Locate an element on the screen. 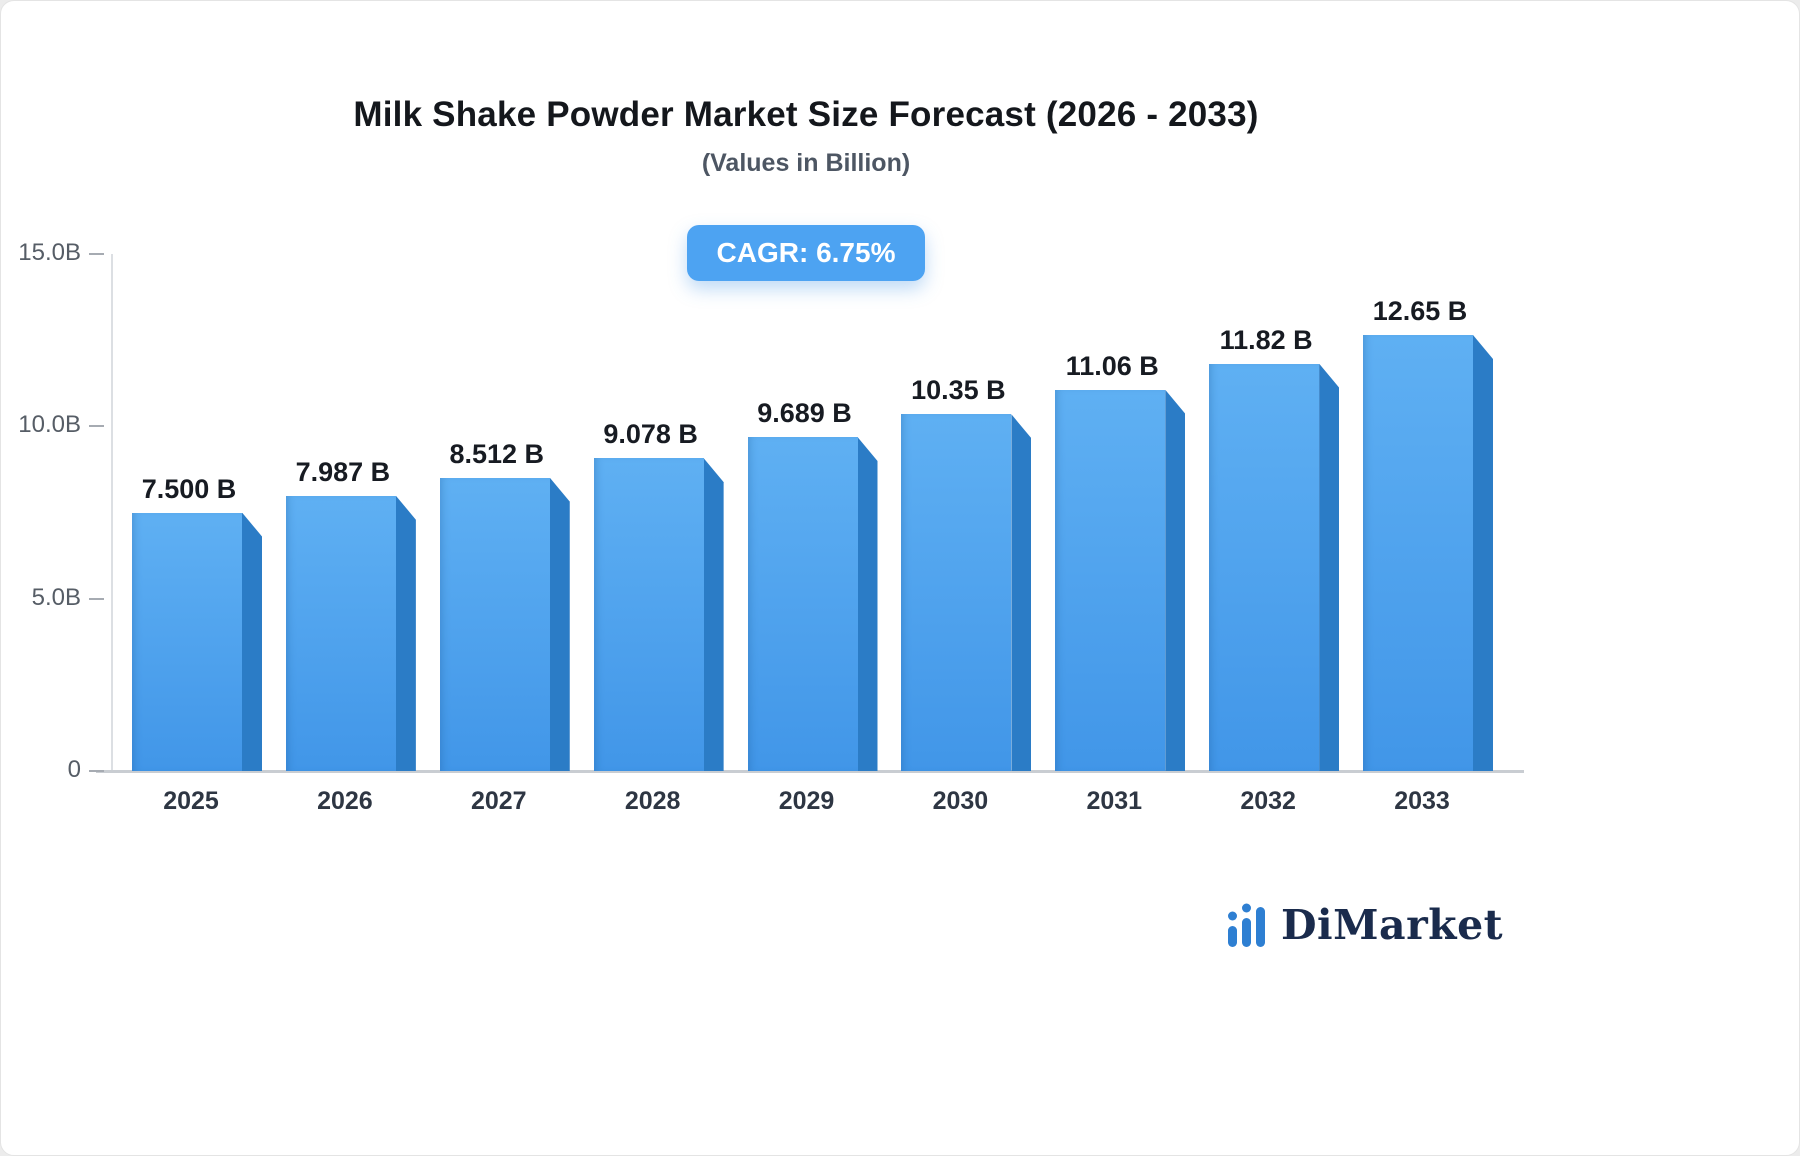 This screenshot has height=1156, width=1800. brand-logo: DiMarket is located at coordinates (1364, 925).